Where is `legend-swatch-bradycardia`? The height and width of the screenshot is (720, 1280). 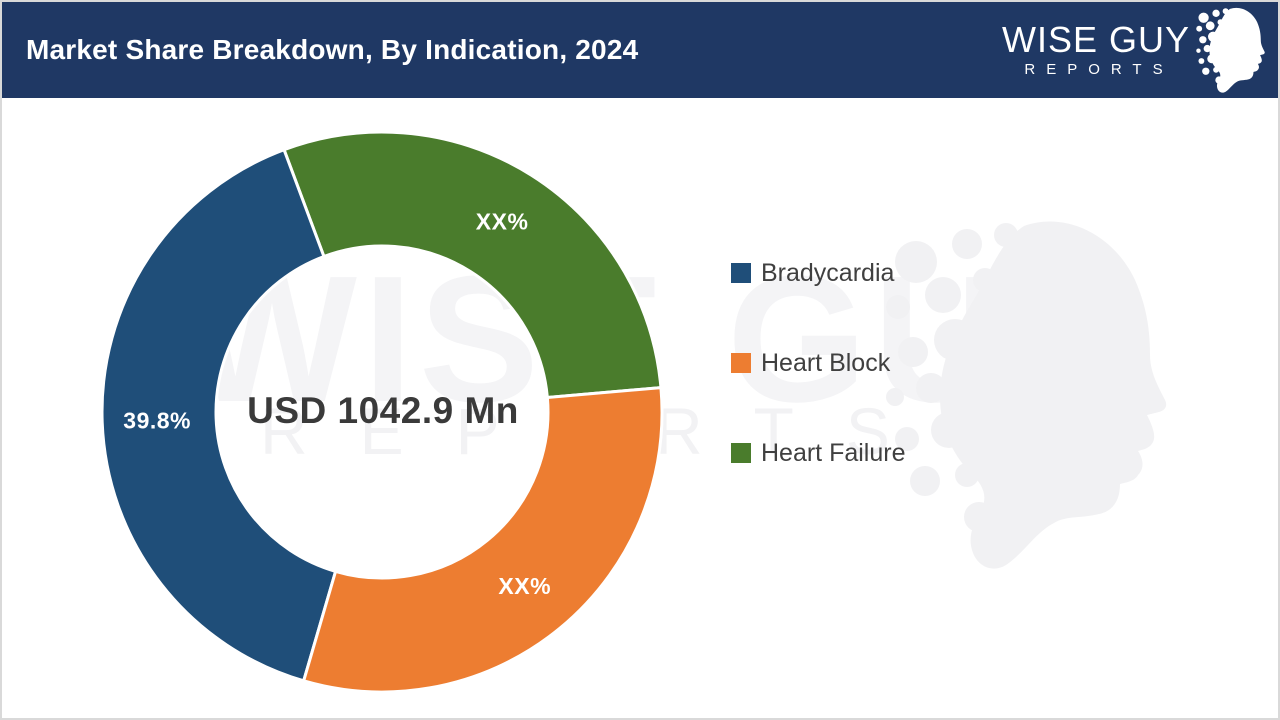 legend-swatch-bradycardia is located at coordinates (741, 273).